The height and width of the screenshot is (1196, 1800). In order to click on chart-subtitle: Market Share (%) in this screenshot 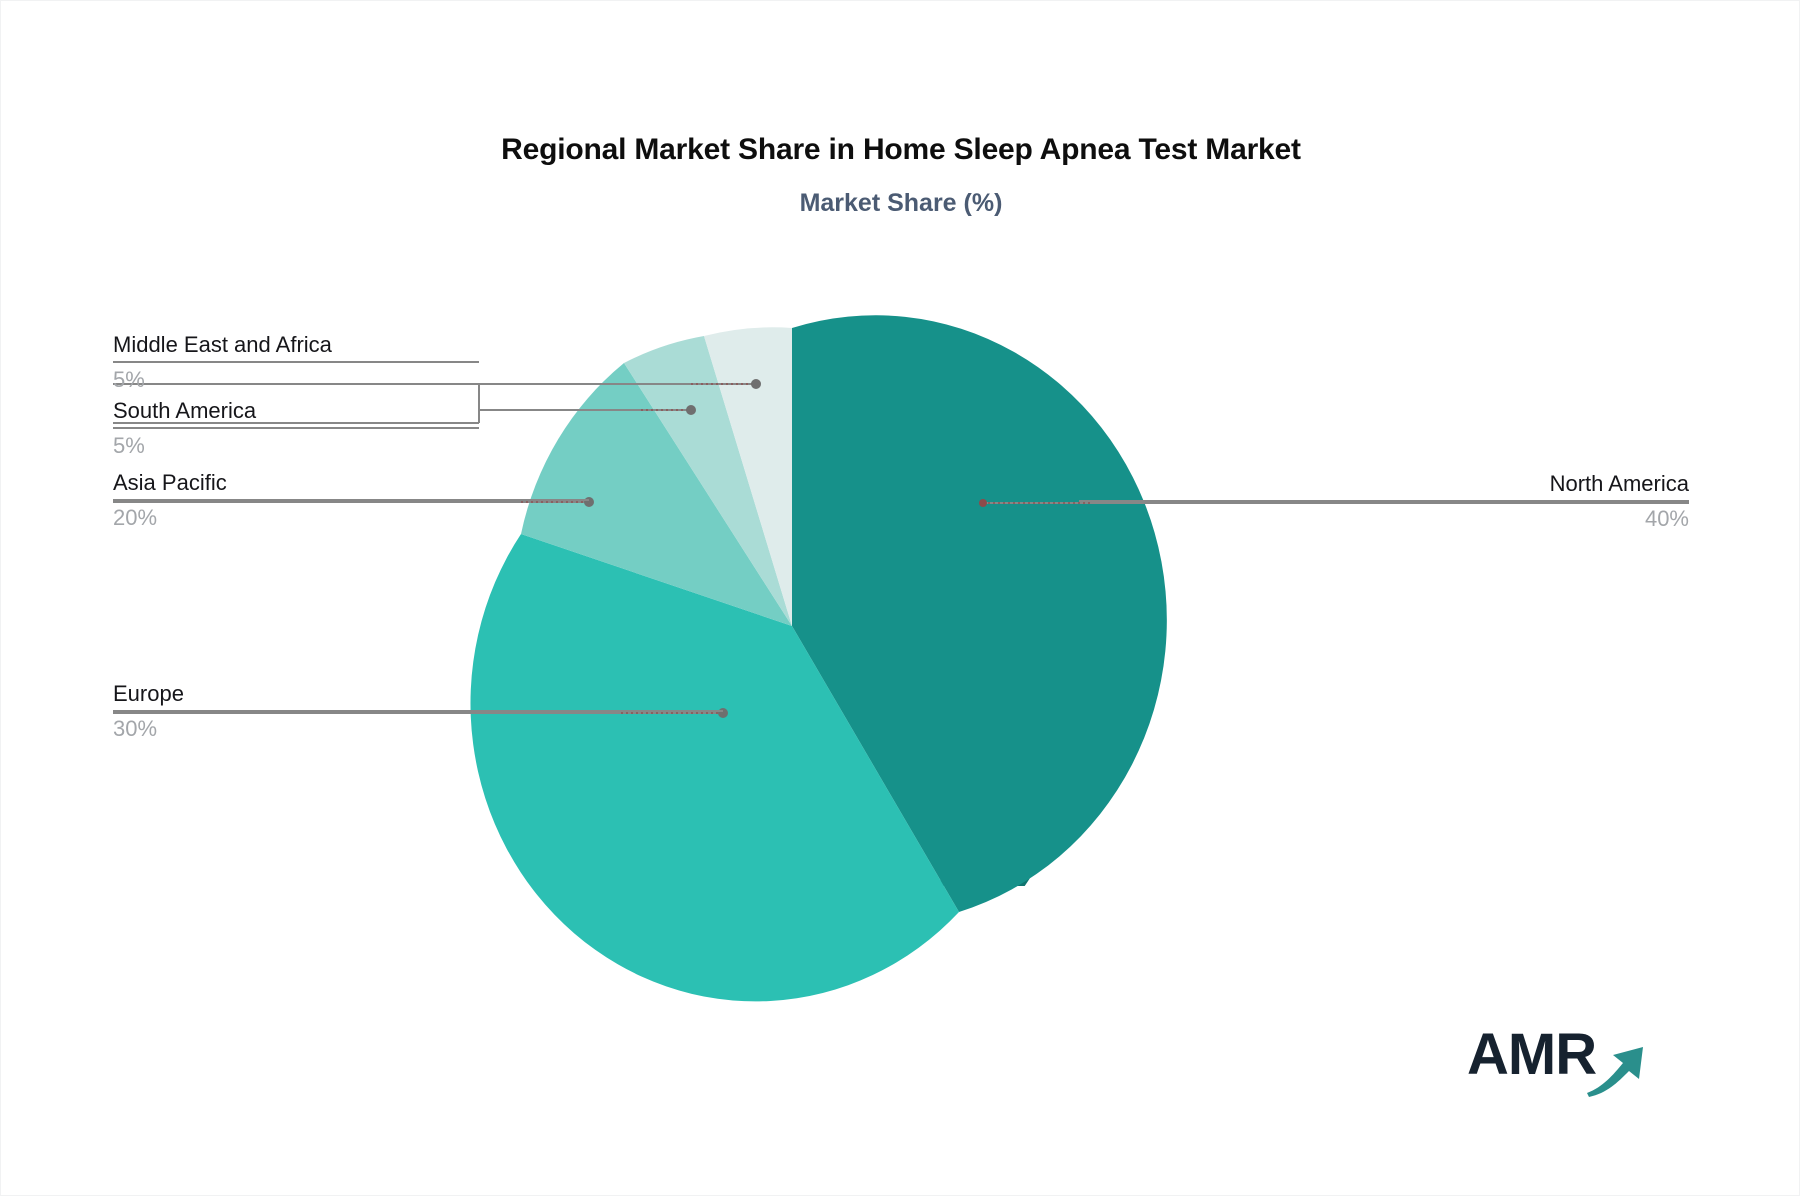, I will do `click(901, 203)`.